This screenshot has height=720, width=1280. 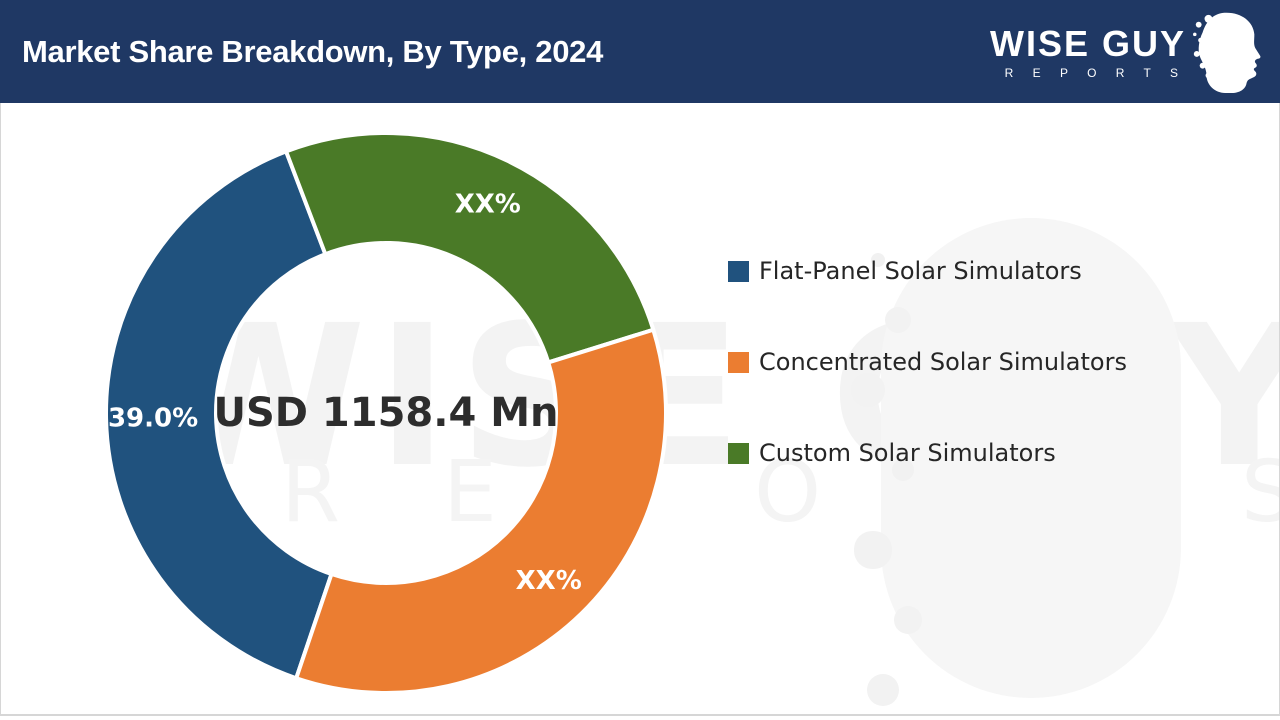 What do you see at coordinates (920, 271) in the screenshot?
I see `legend-label: Flat-Panel Solar Simulators` at bounding box center [920, 271].